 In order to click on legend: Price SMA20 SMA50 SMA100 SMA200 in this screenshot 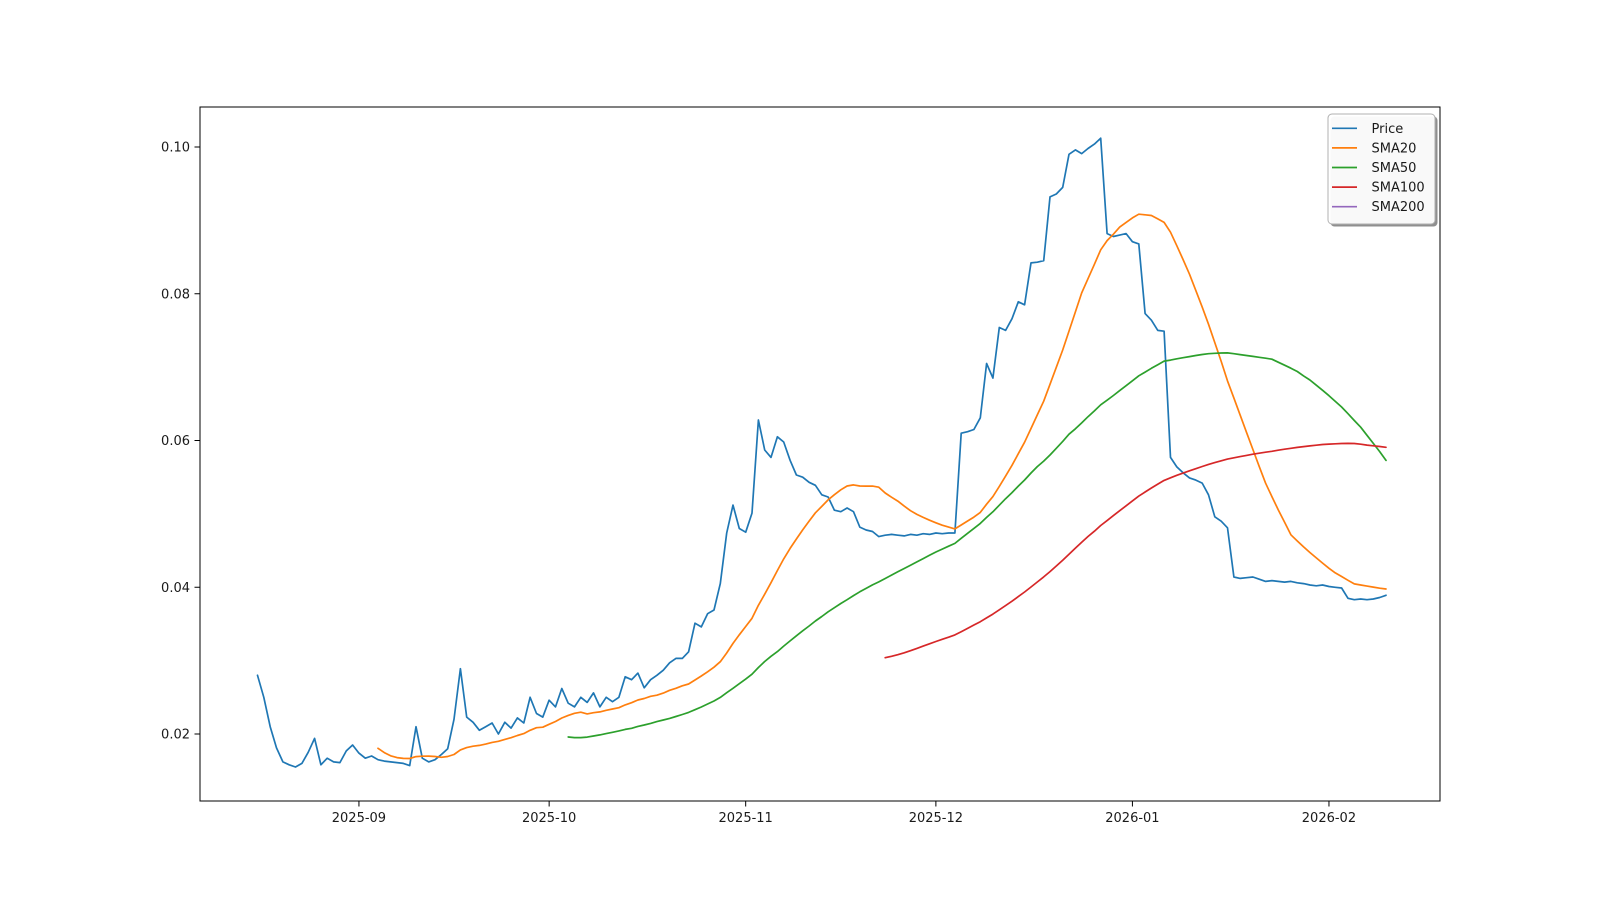, I will do `click(1382, 170)`.